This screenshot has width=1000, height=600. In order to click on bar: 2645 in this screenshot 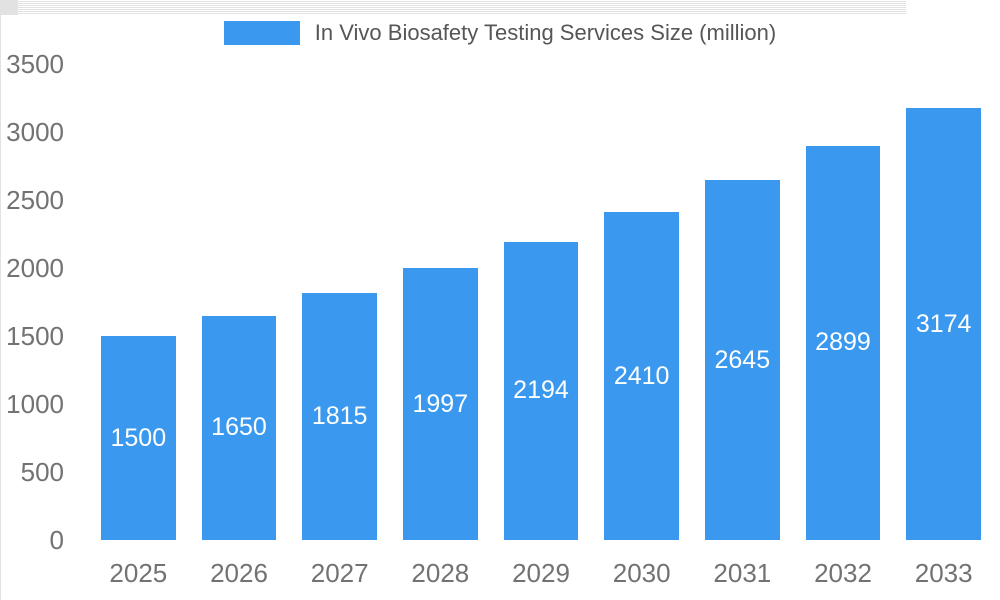, I will do `click(742, 360)`.